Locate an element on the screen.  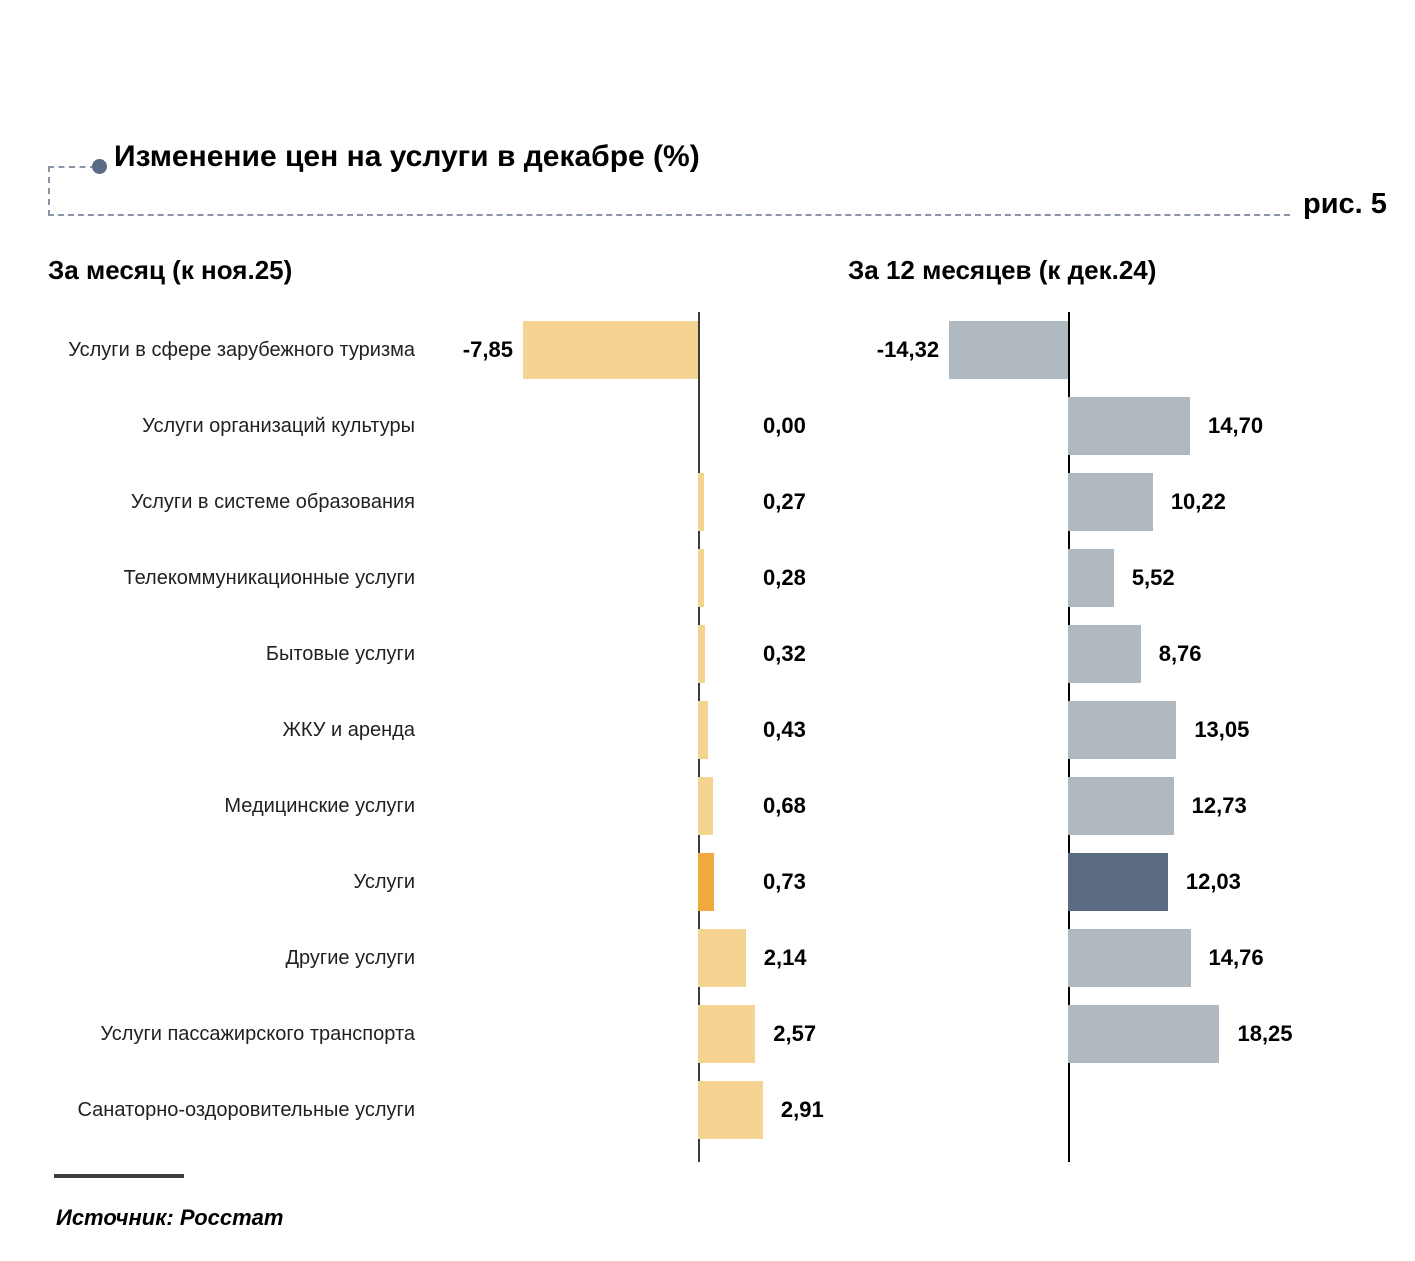
category-label: ЖКУ и аренда is located at coordinates (348, 730).